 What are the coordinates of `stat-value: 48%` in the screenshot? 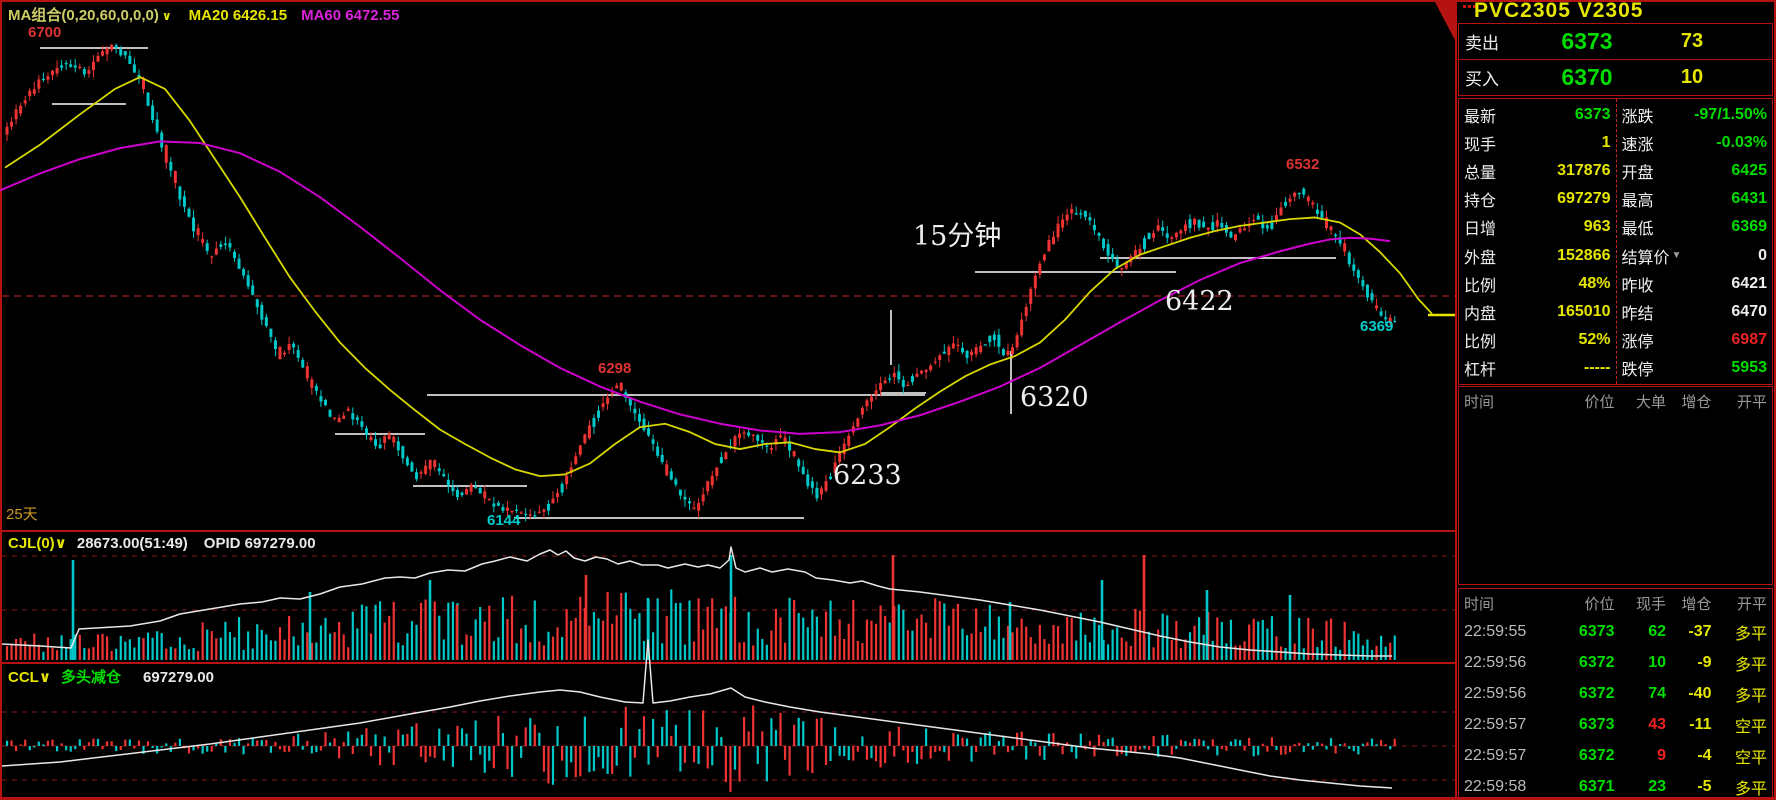 It's located at (1594, 283).